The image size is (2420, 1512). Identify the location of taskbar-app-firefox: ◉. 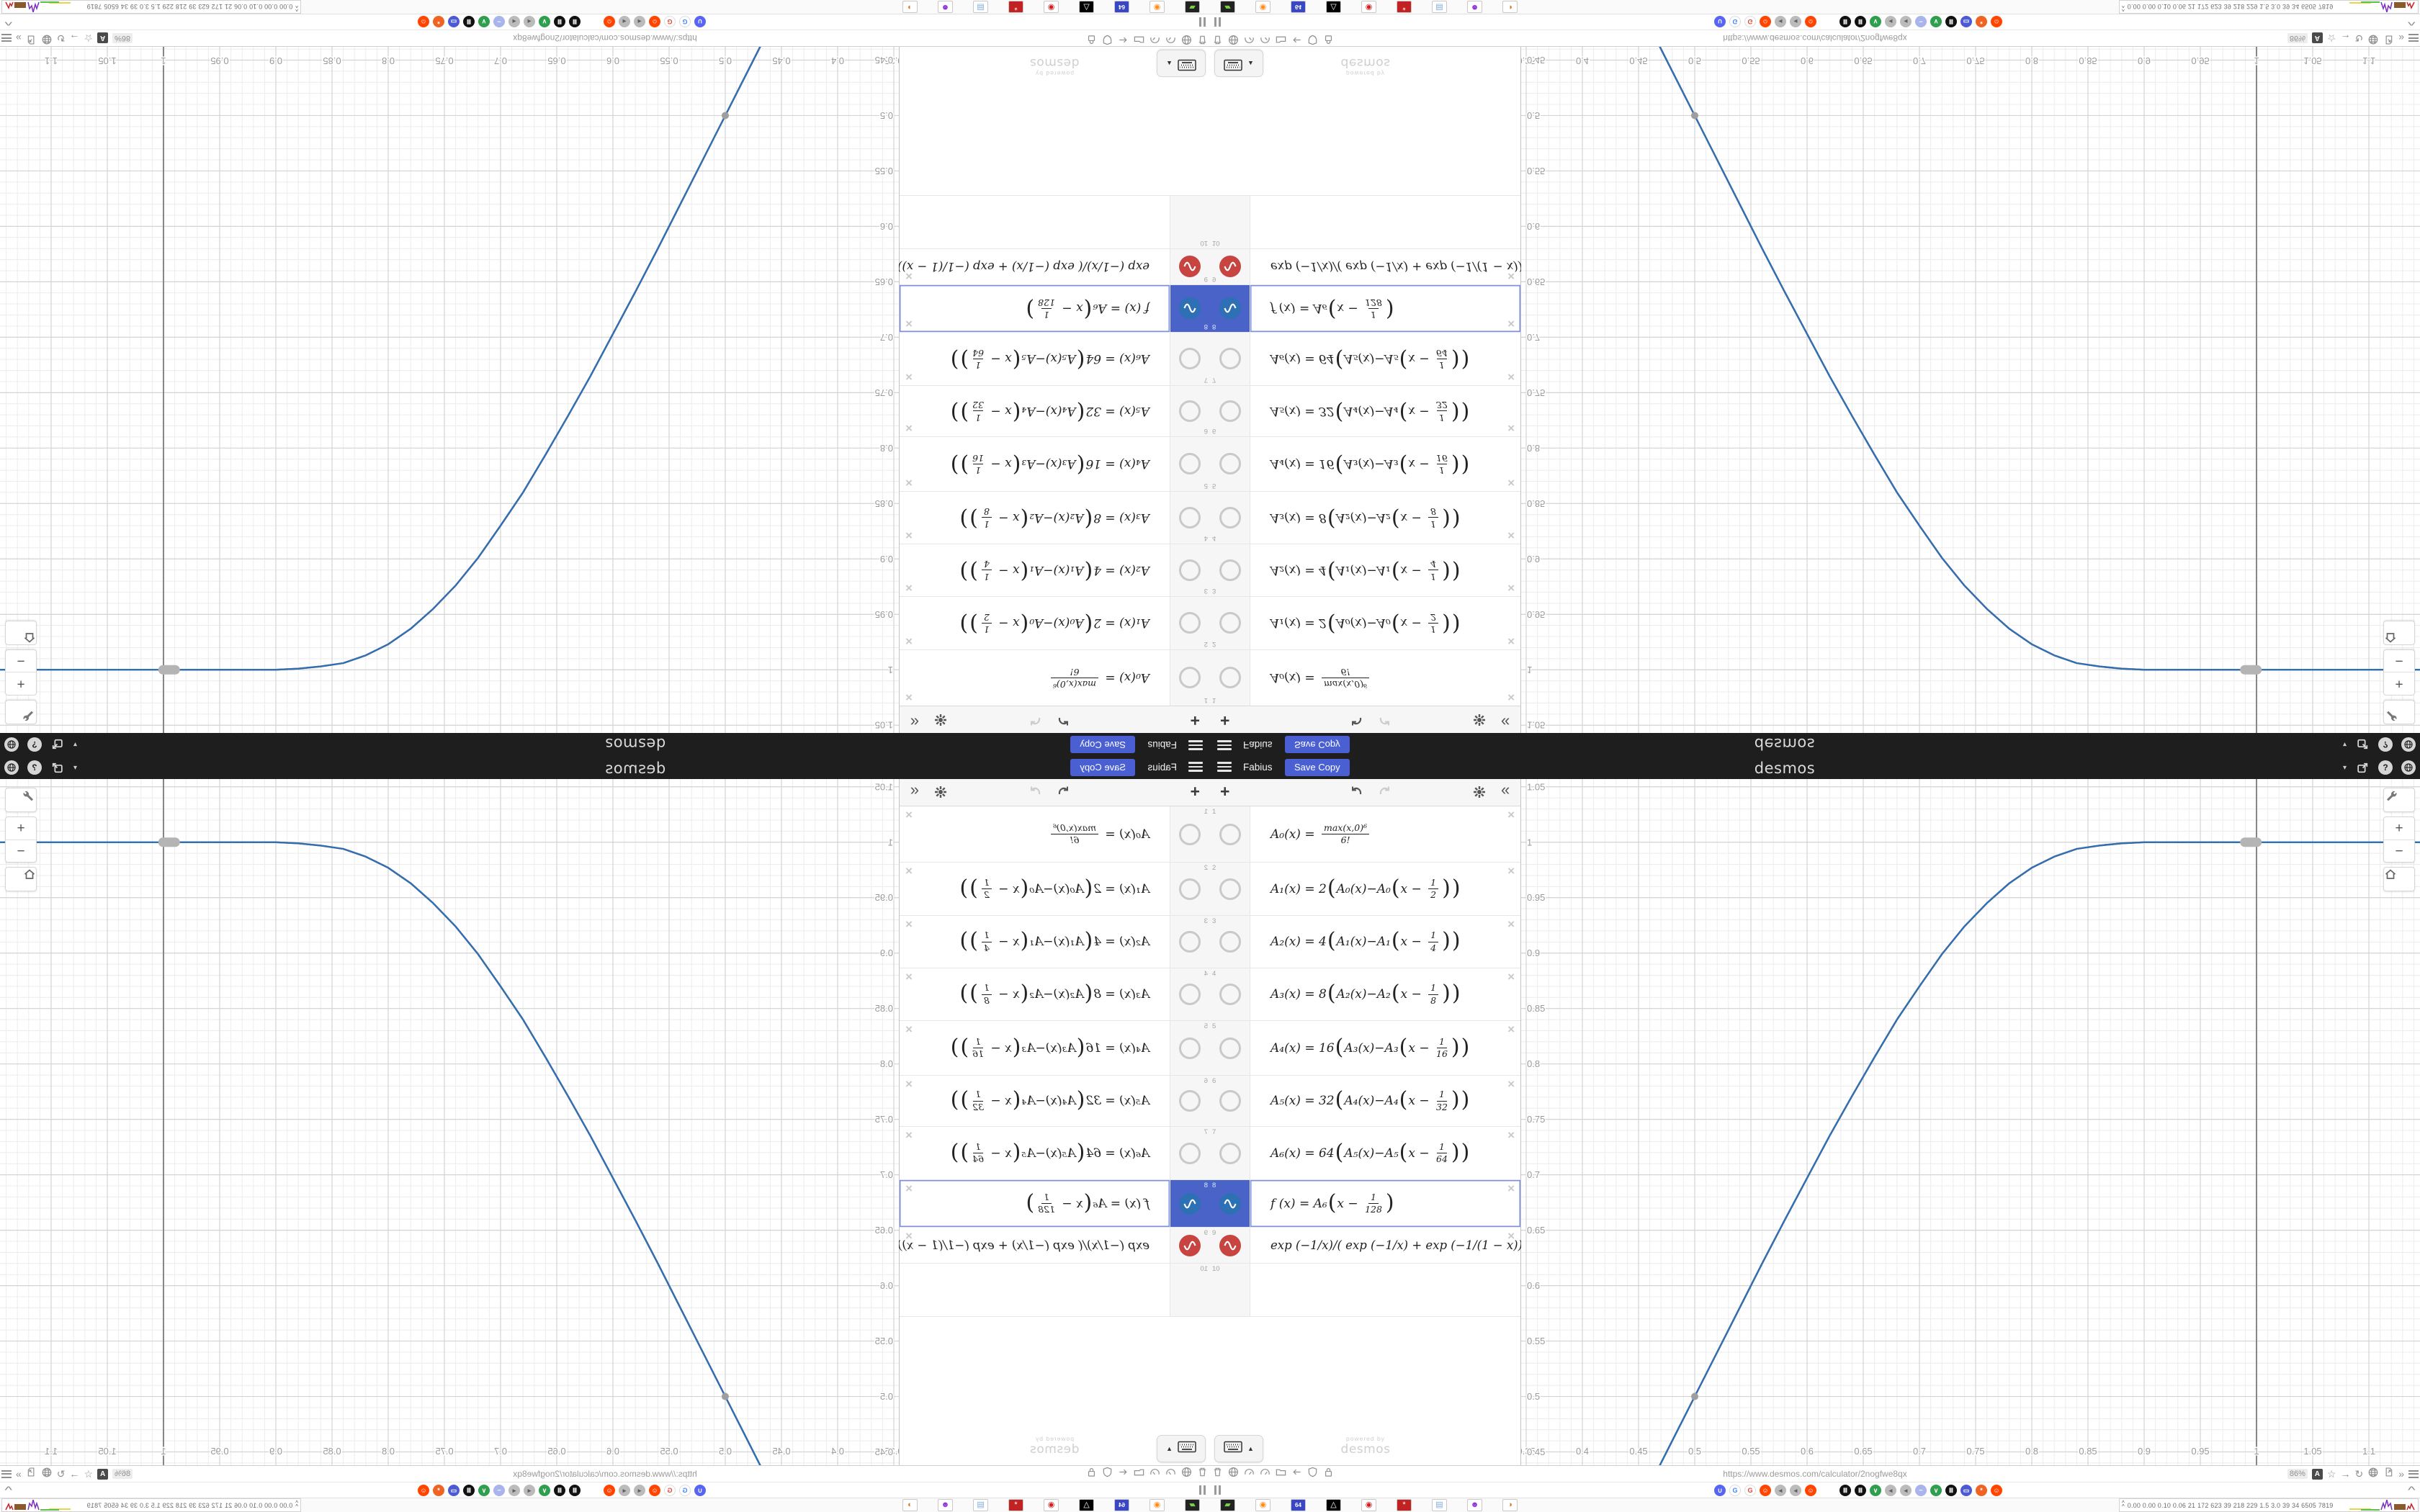
(1262, 7).